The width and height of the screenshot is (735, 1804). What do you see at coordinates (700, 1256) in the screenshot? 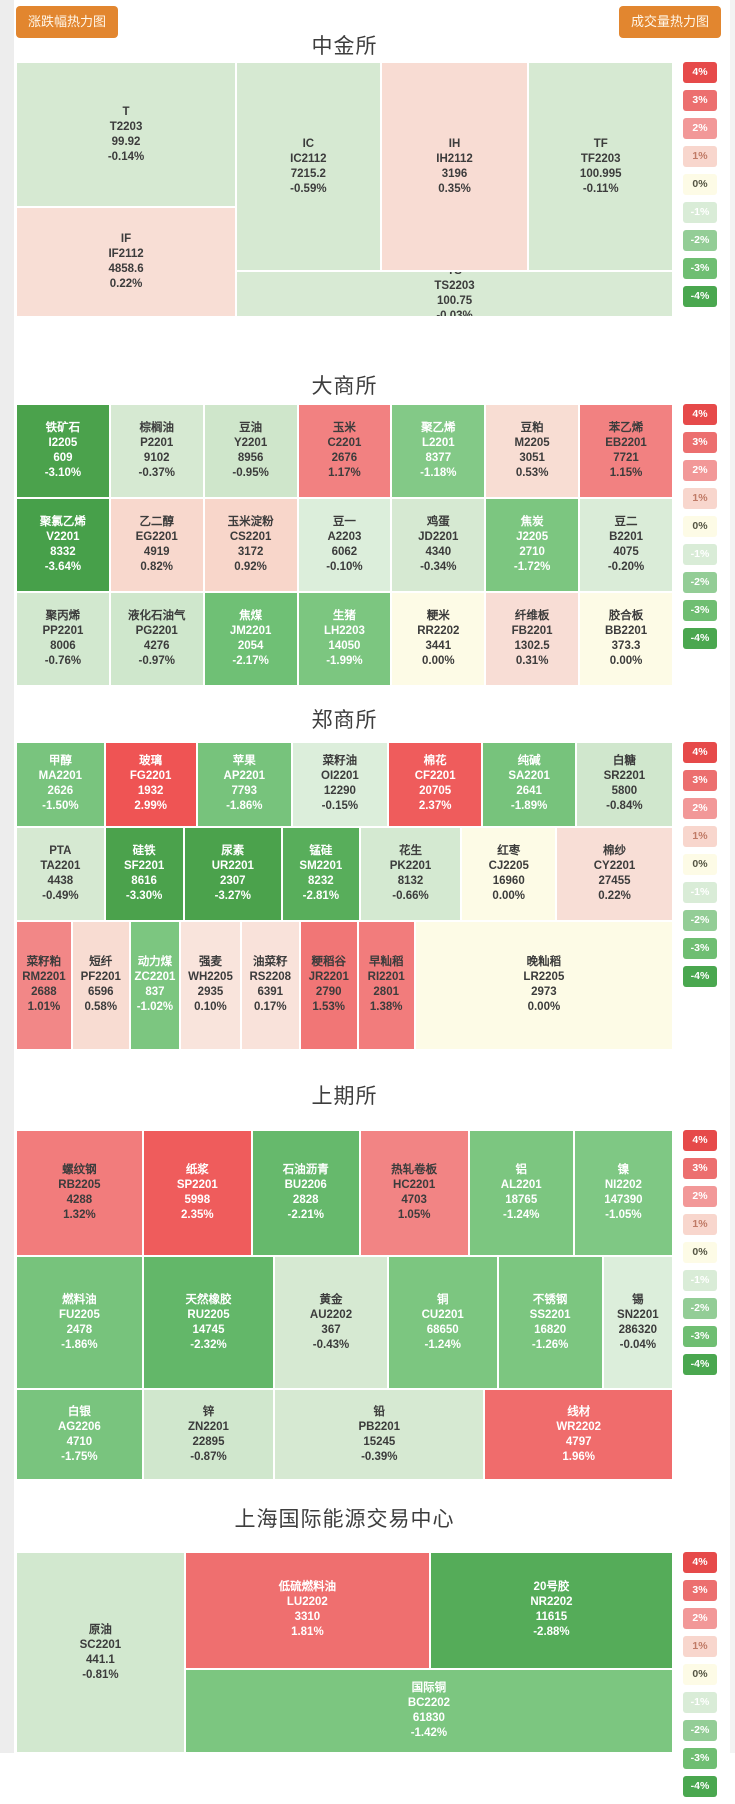
I see `color-legend-3: 4% 3% 2% 1% 0% -1% -2% -3% -4%` at bounding box center [700, 1256].